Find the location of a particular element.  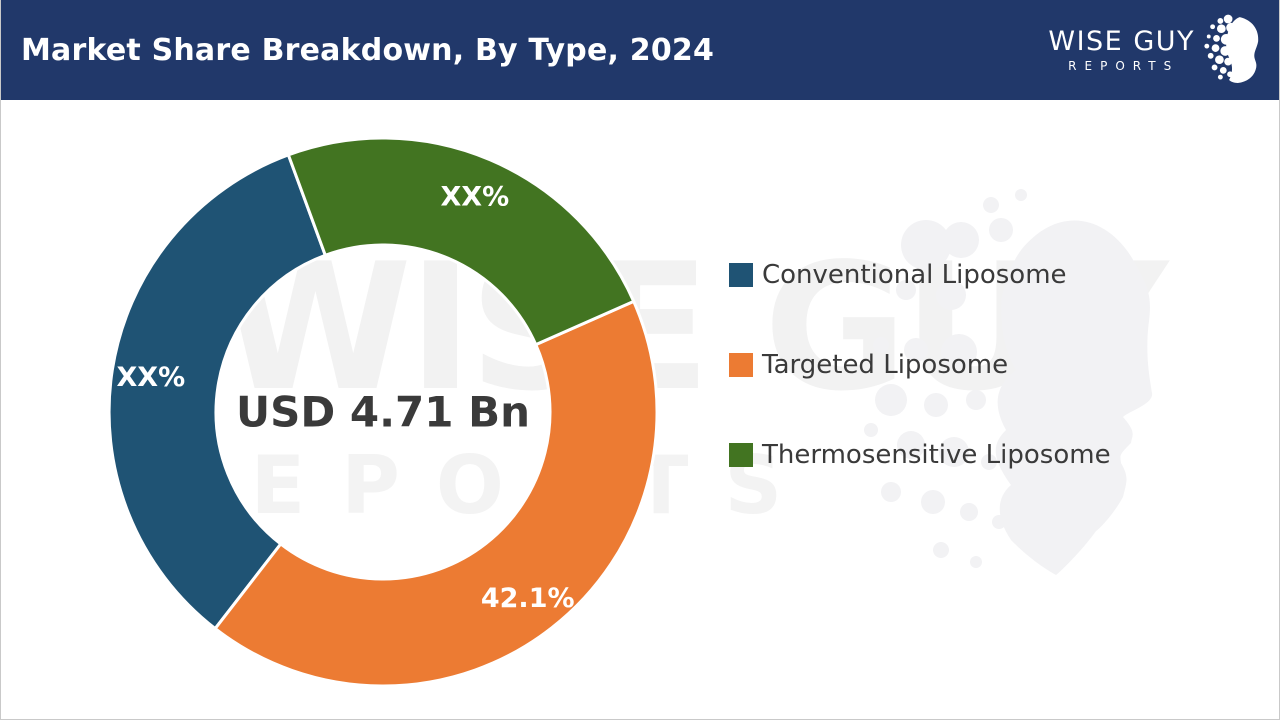

logo-wiseguy-label: WISE GUY is located at coordinates (1121, 41).